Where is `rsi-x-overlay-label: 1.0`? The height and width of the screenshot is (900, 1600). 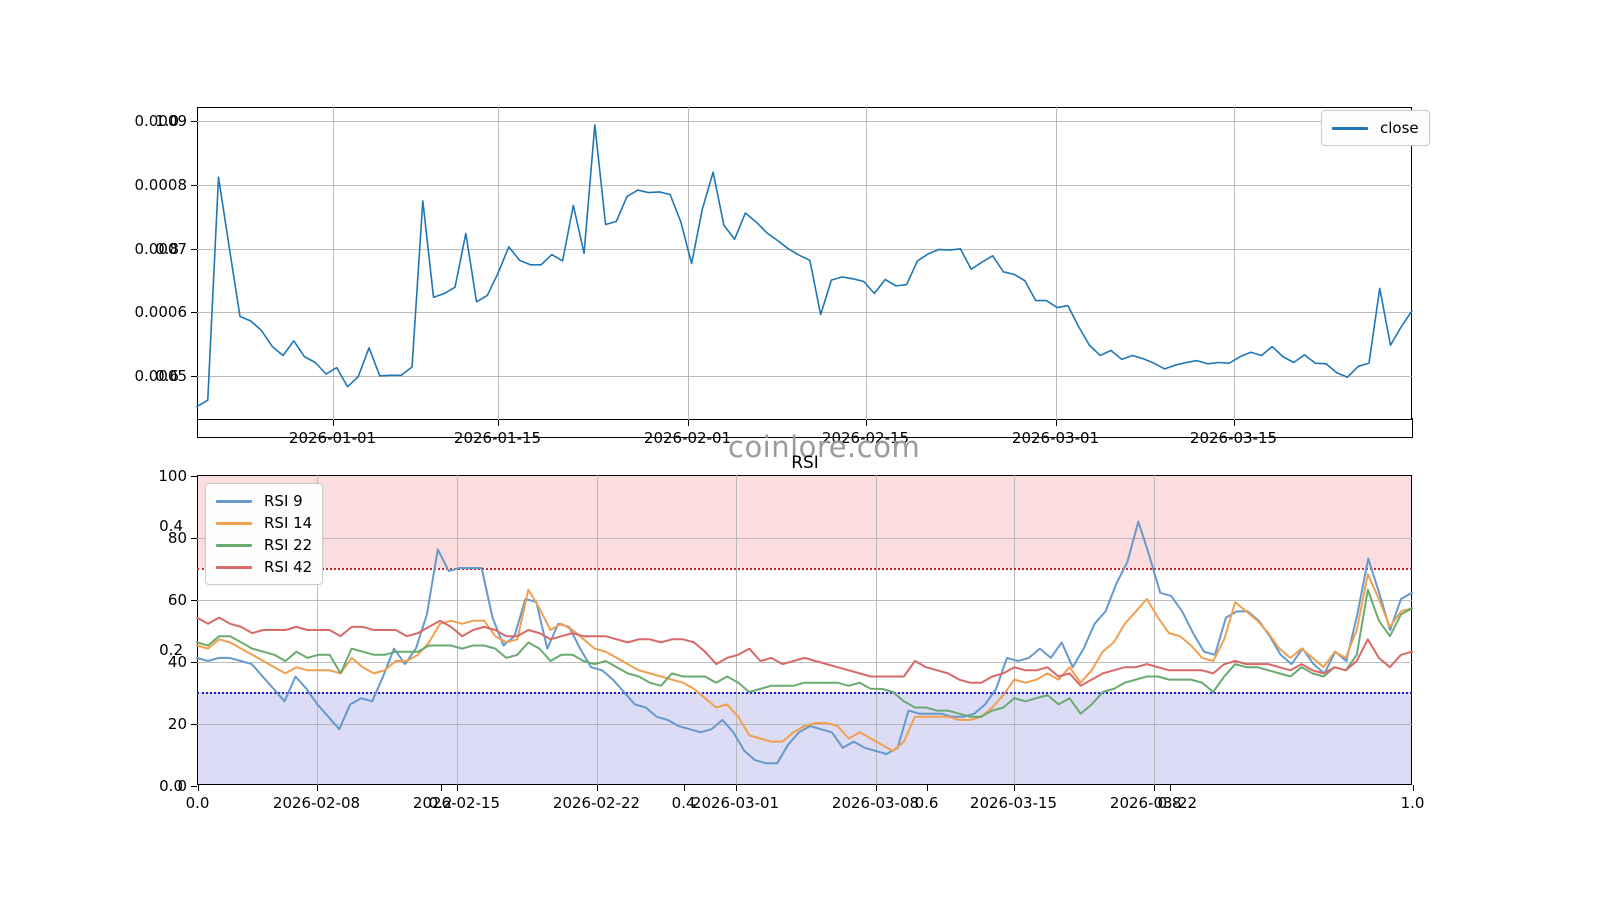 rsi-x-overlay-label: 1.0 is located at coordinates (1412, 803).